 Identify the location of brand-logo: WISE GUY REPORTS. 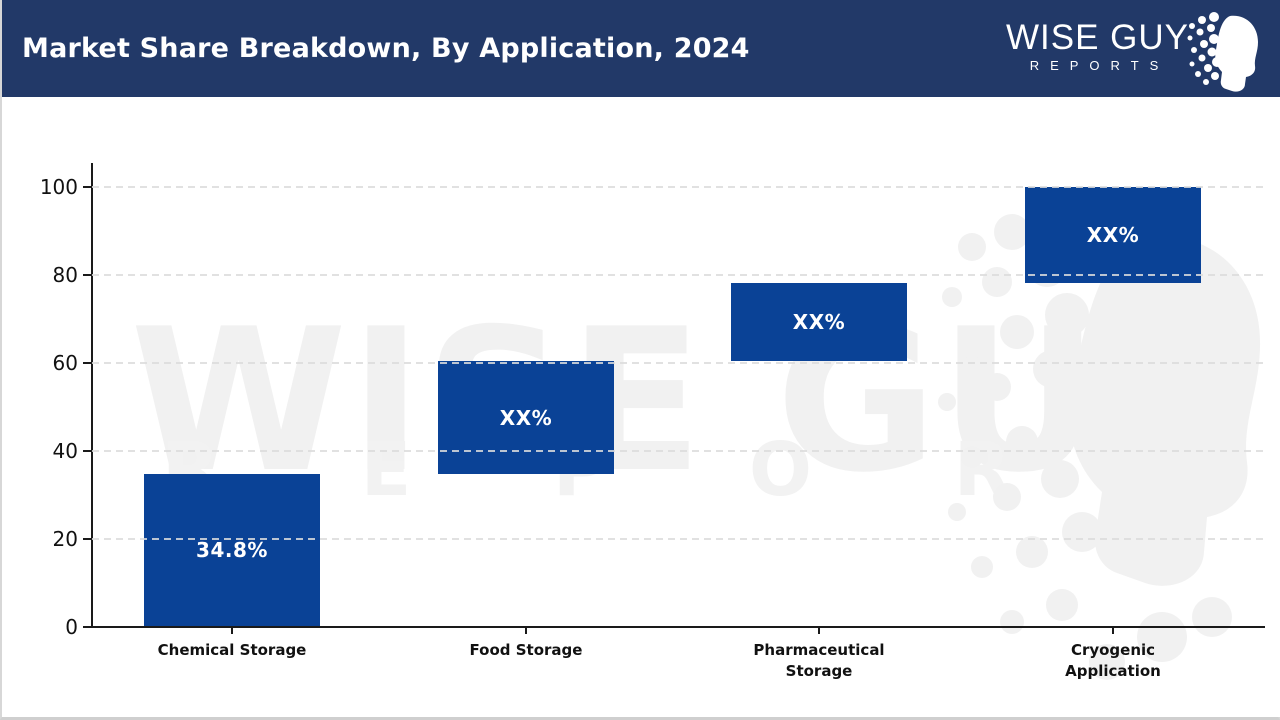
(1132, 51).